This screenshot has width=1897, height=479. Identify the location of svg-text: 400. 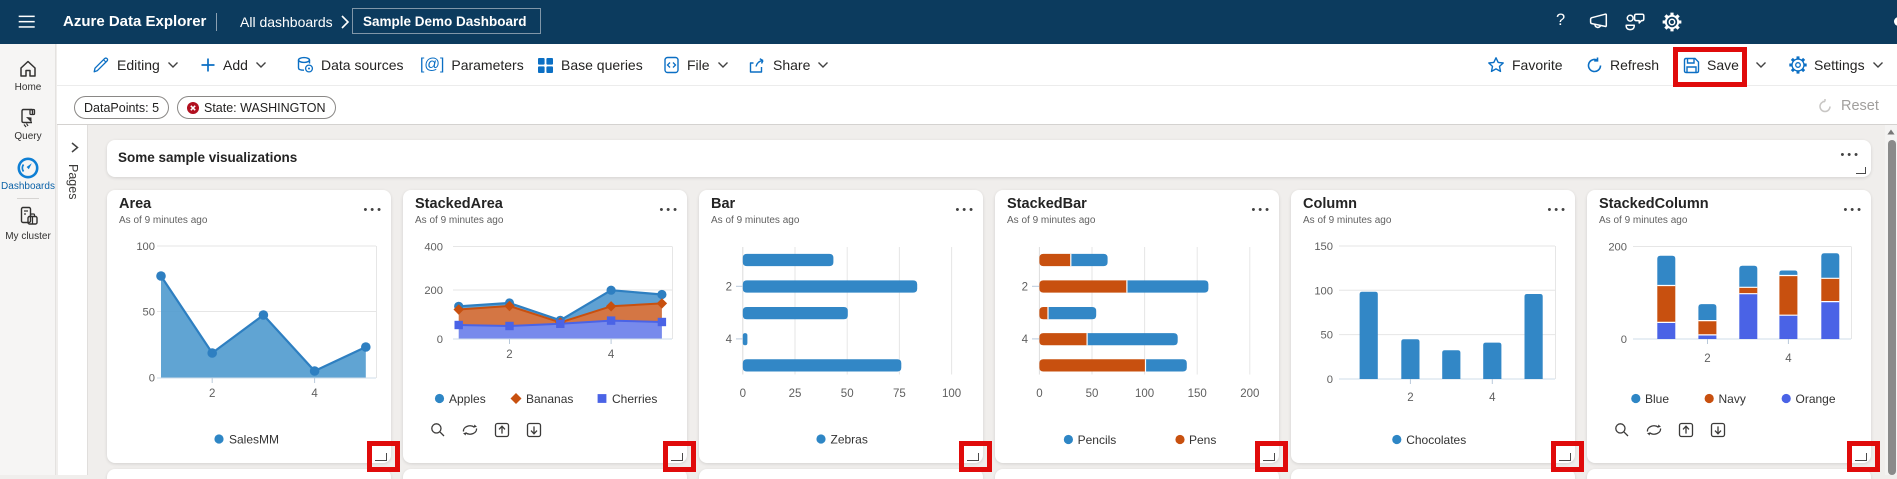
(433, 248).